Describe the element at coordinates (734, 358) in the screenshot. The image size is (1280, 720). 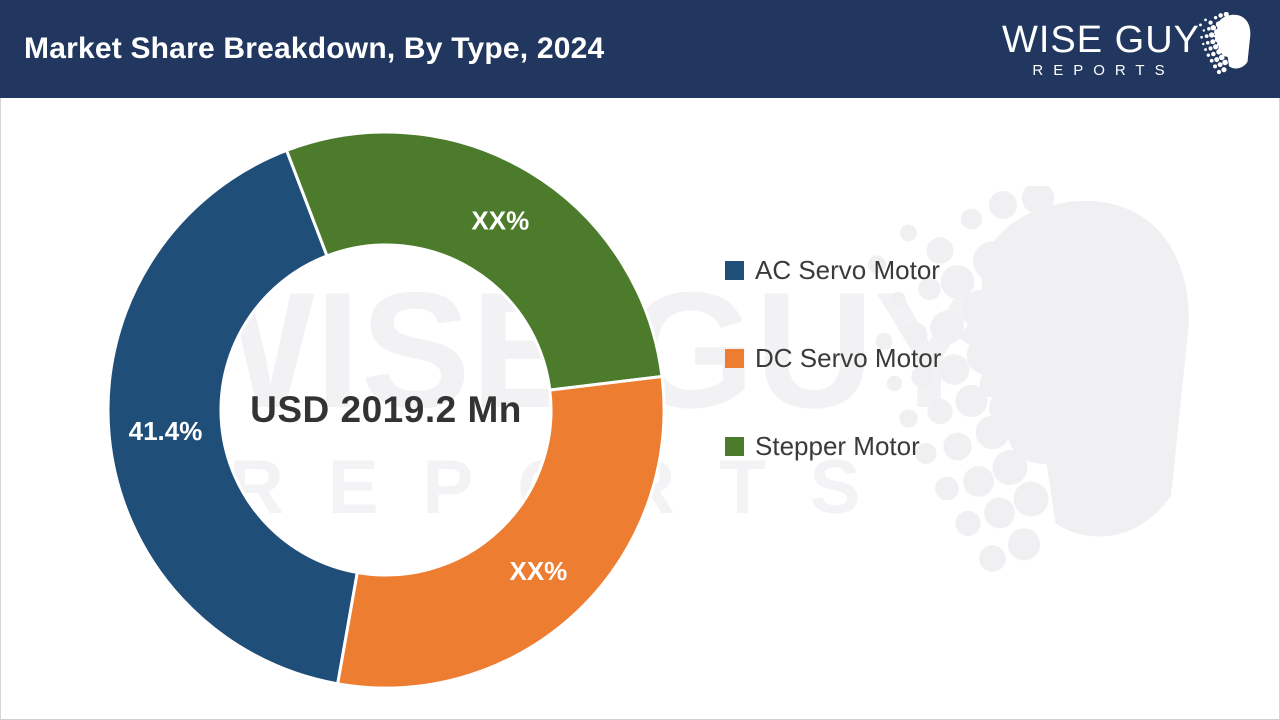
I see `legend-swatch-orange` at that location.